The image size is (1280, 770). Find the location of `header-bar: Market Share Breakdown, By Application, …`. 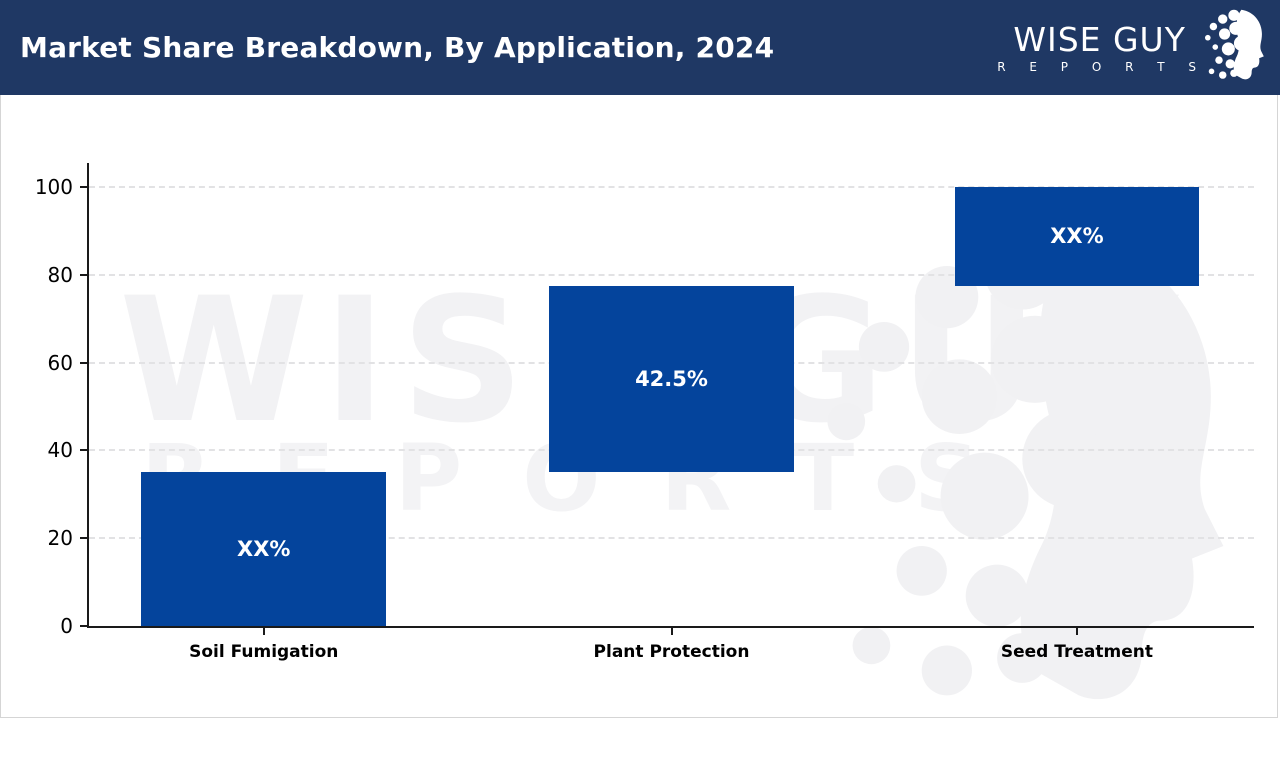

header-bar: Market Share Breakdown, By Application, … is located at coordinates (640, 47).